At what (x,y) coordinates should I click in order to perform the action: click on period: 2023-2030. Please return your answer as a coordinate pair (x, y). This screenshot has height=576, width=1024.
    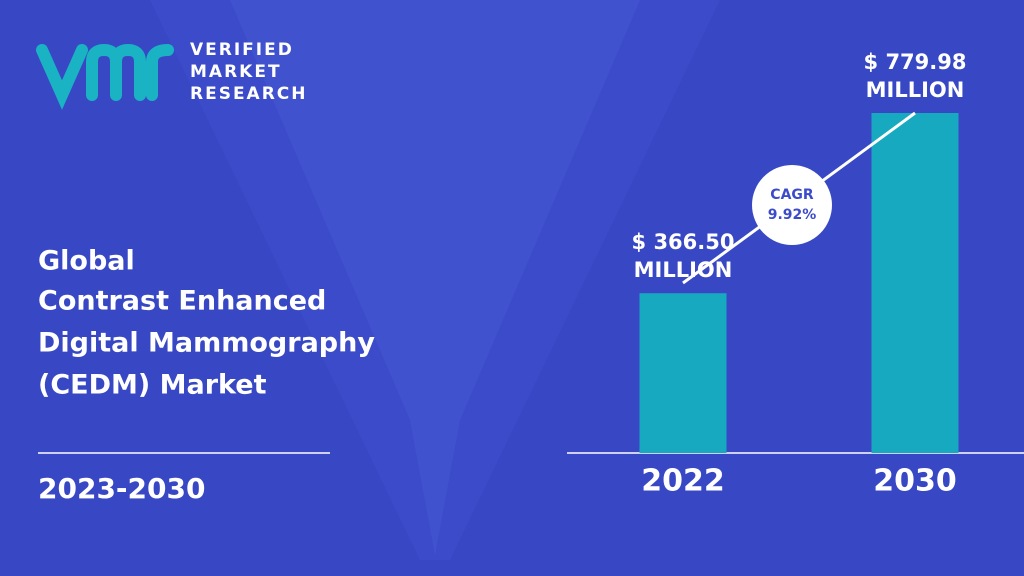
    Looking at the image, I should click on (121, 488).